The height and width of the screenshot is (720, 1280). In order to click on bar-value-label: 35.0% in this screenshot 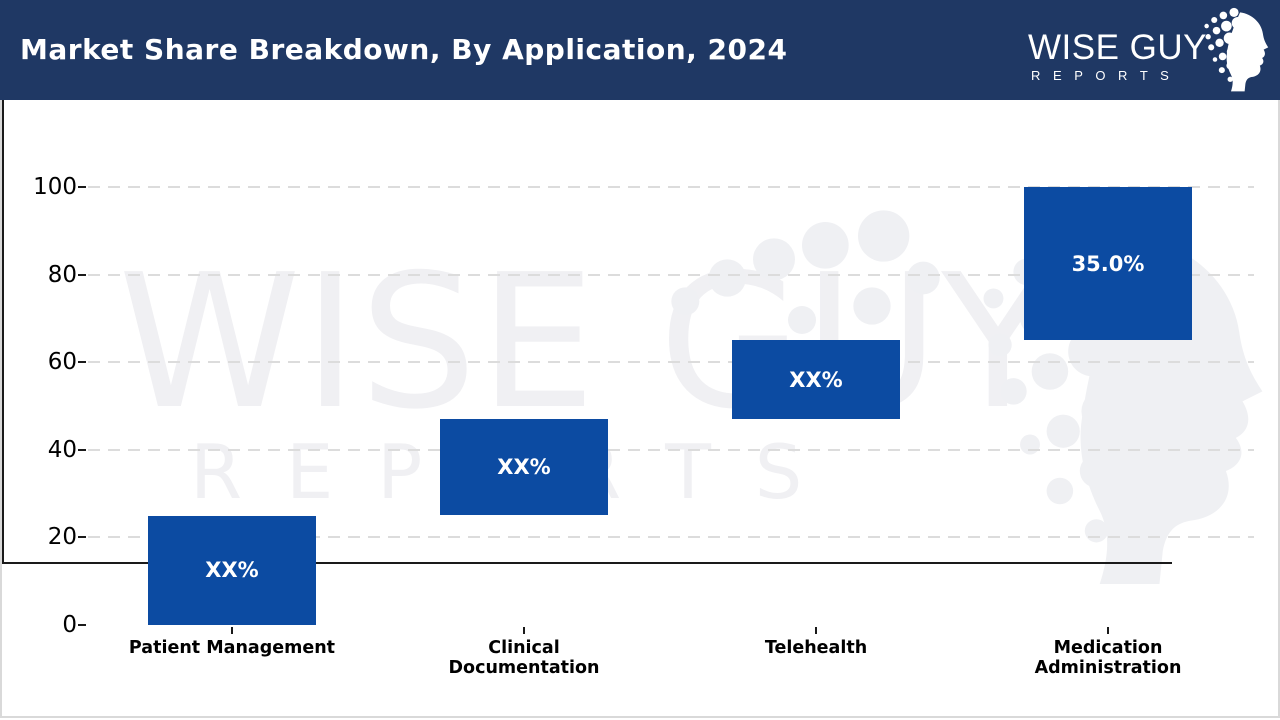, I will do `click(1108, 263)`.